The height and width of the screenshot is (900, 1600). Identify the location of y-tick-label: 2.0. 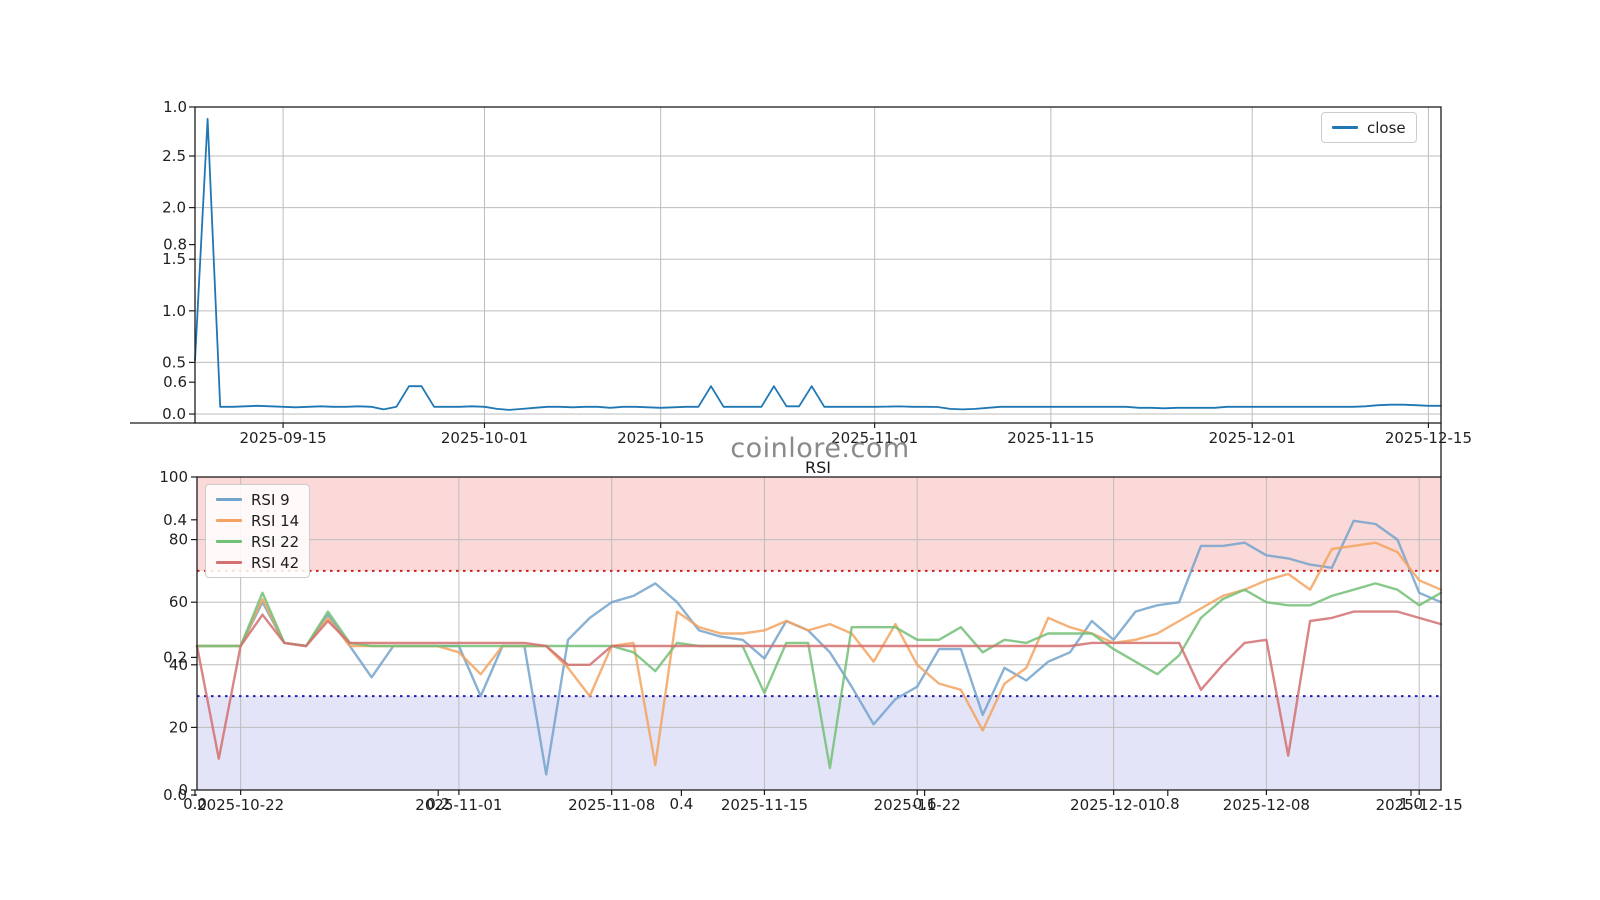
(174, 208).